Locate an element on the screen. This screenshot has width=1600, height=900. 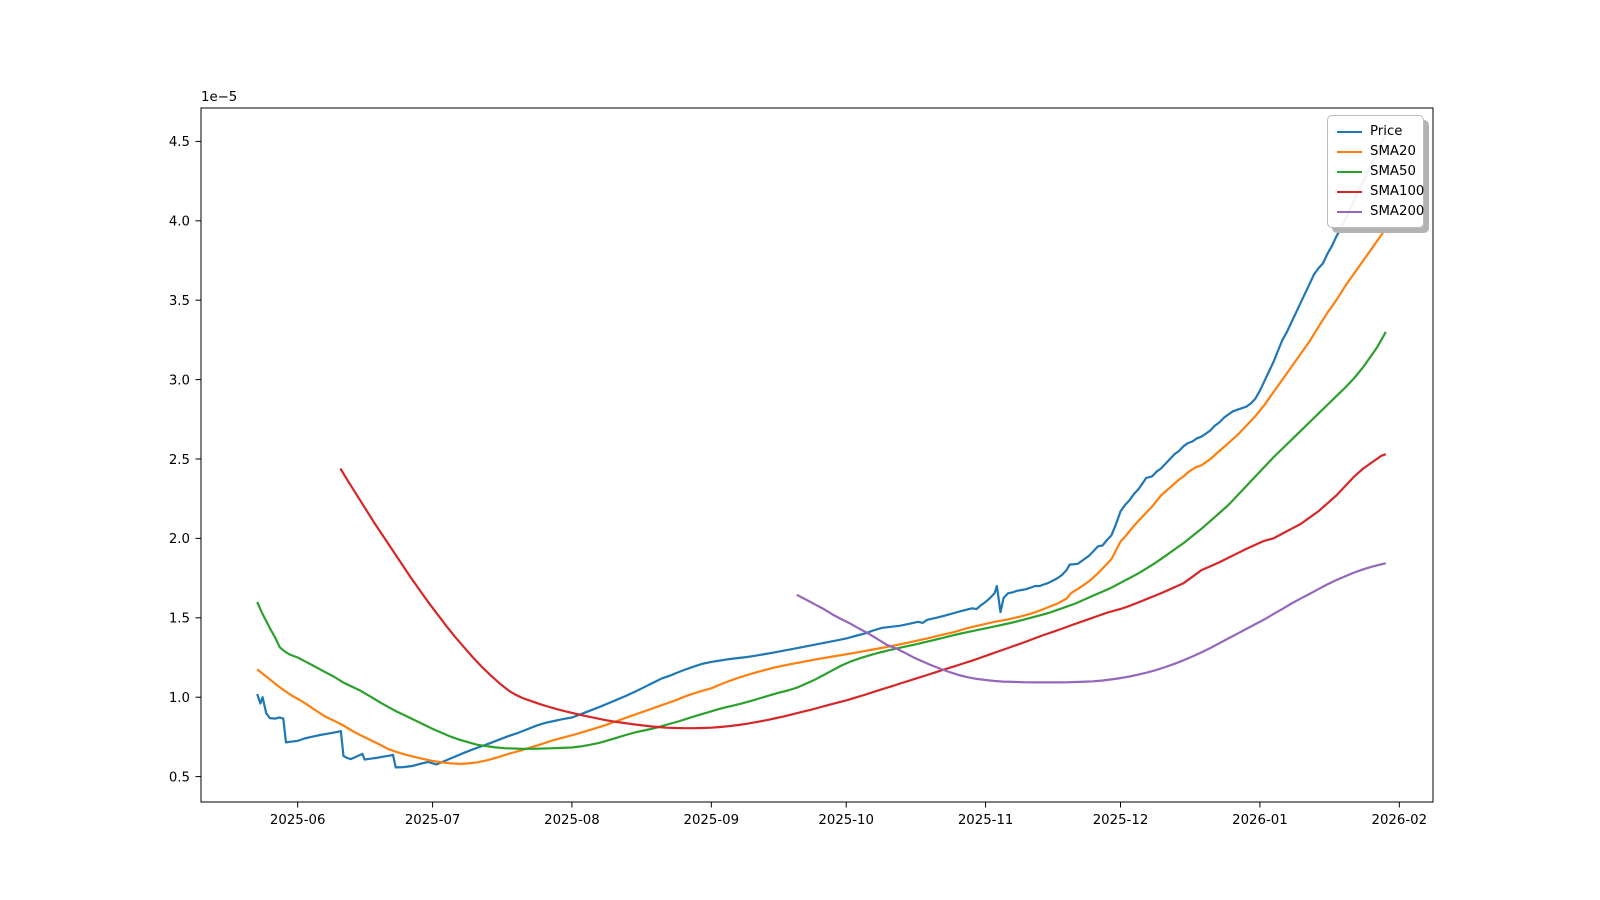
legend: Price SMA20 SMA50 SMA100 SMA200 is located at coordinates (1375, 171).